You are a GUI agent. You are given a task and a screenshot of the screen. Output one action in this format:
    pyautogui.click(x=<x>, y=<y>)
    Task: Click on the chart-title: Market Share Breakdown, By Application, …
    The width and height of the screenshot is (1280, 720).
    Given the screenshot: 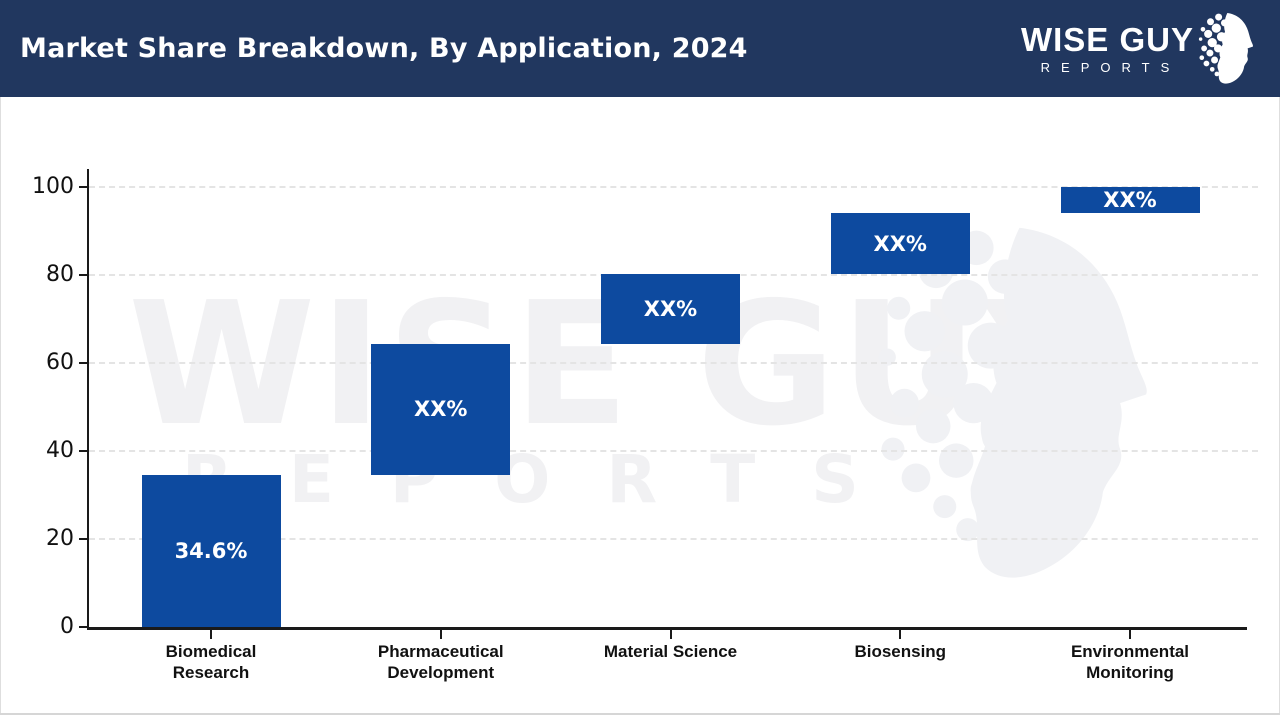 What is the action you would take?
    pyautogui.click(x=384, y=48)
    